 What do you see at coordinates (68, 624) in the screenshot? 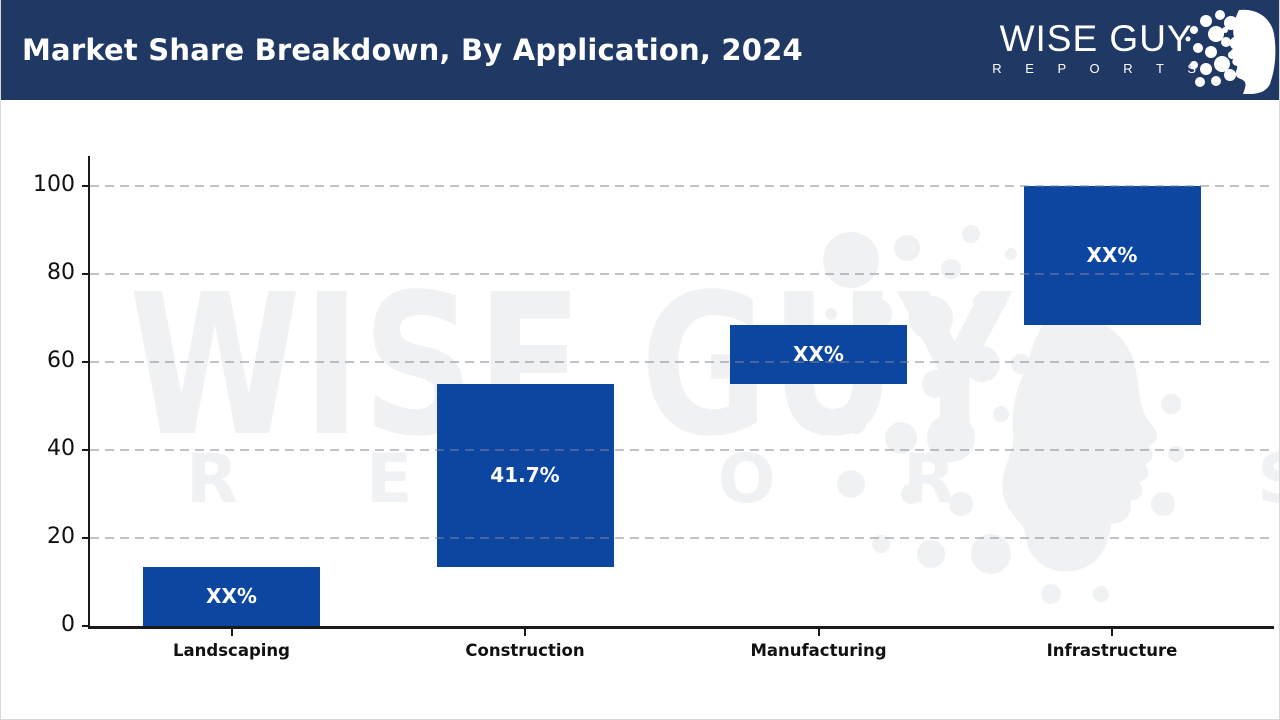
I see `y-tick-label-0: 0` at bounding box center [68, 624].